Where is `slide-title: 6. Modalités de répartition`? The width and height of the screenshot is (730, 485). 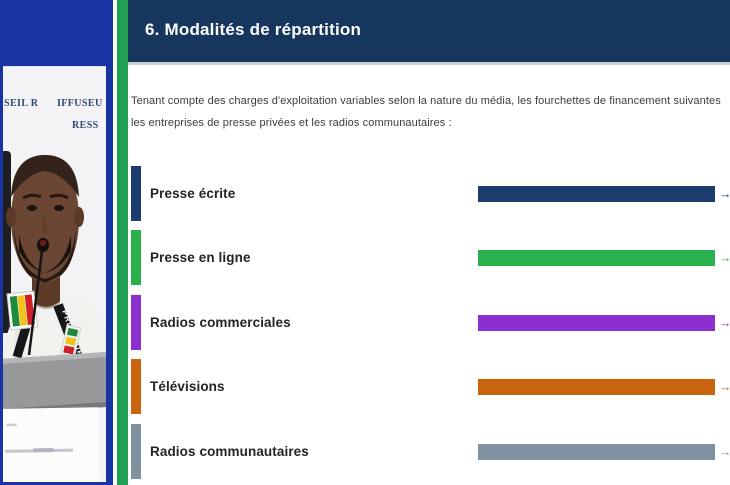
slide-title: 6. Modalités de répartition is located at coordinates (253, 29).